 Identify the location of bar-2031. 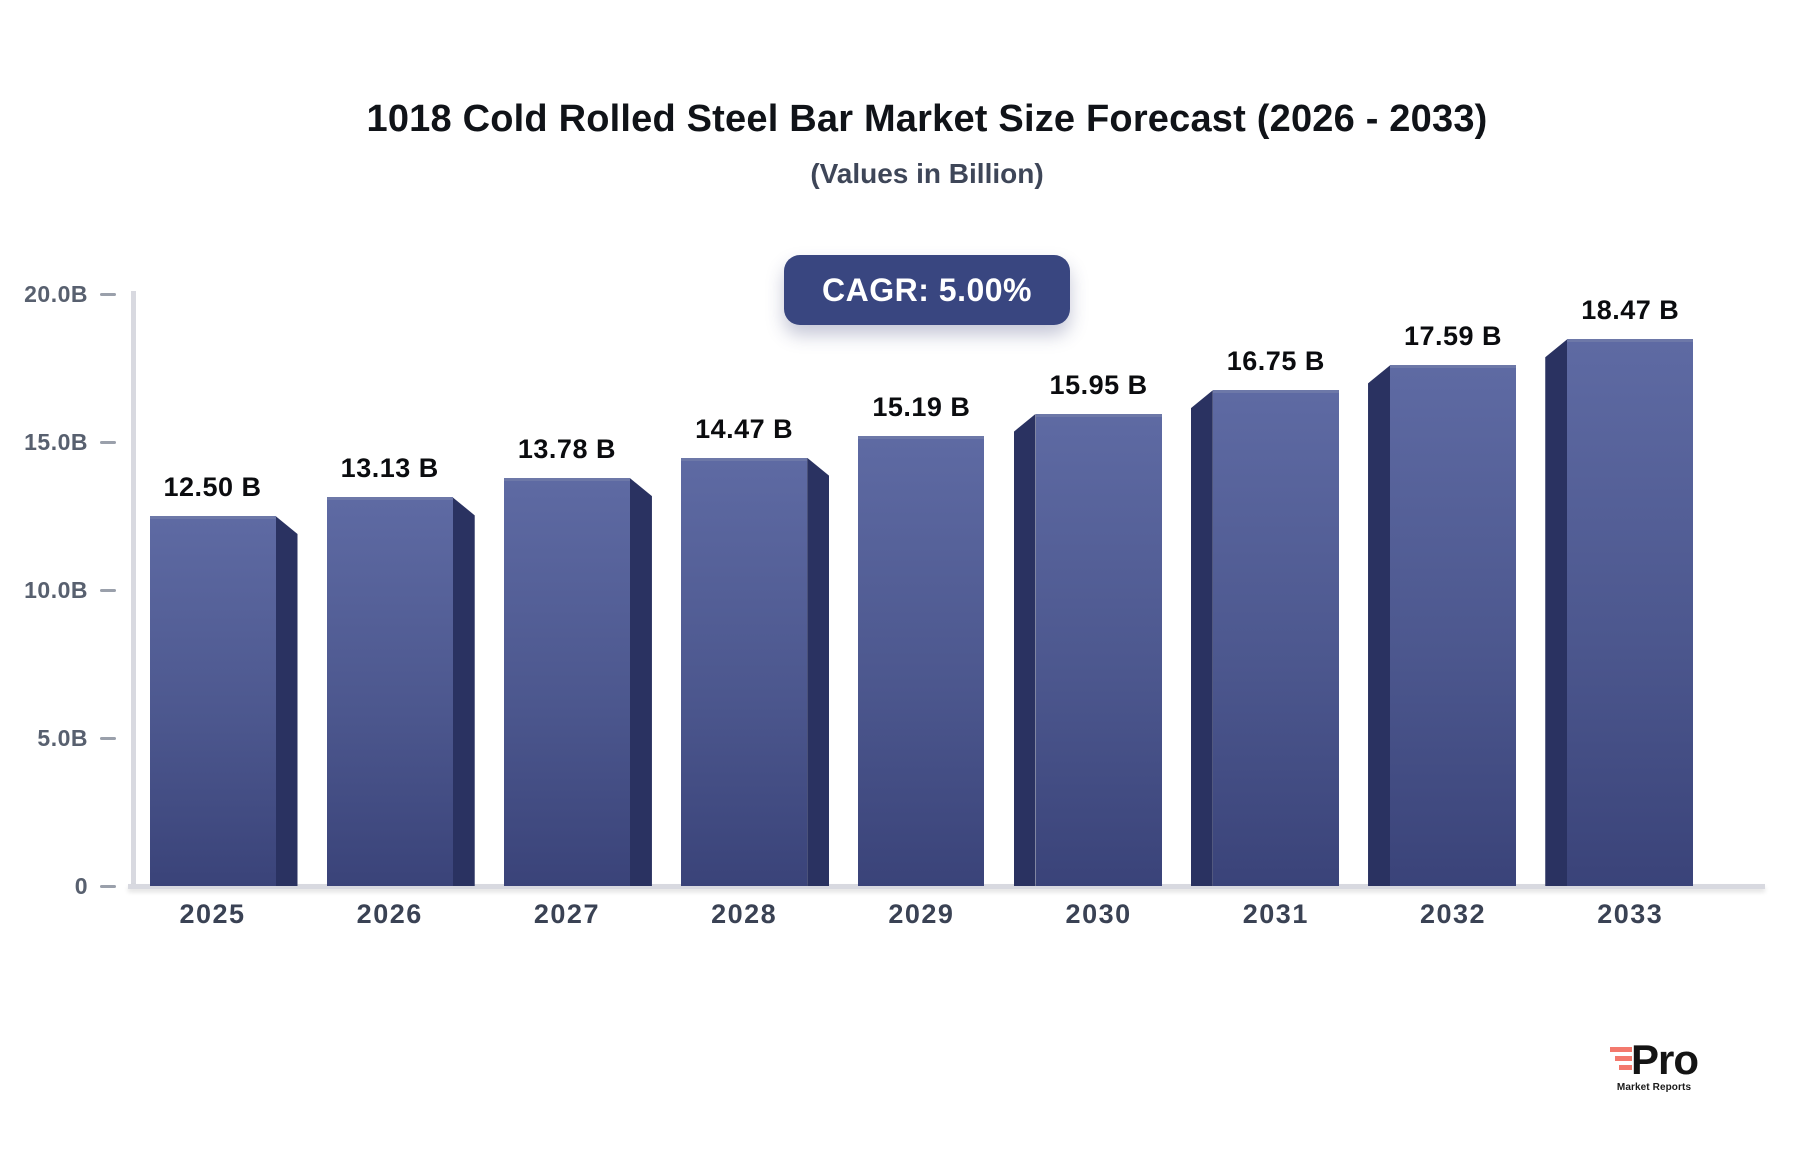
(1275, 638).